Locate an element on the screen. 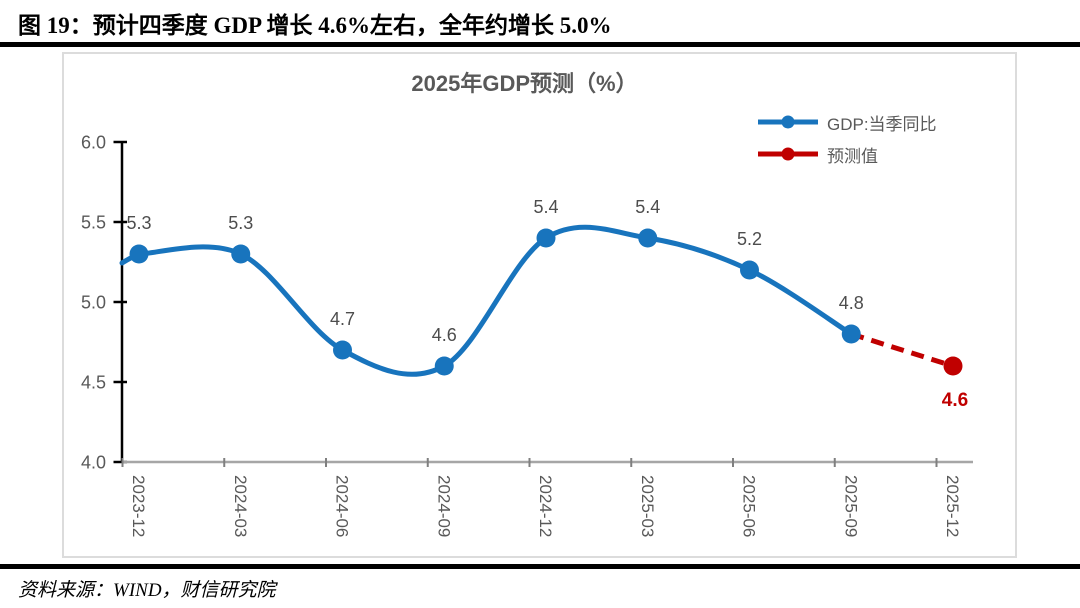  x-axis-label: 2024-03 is located at coordinates (240, 506).